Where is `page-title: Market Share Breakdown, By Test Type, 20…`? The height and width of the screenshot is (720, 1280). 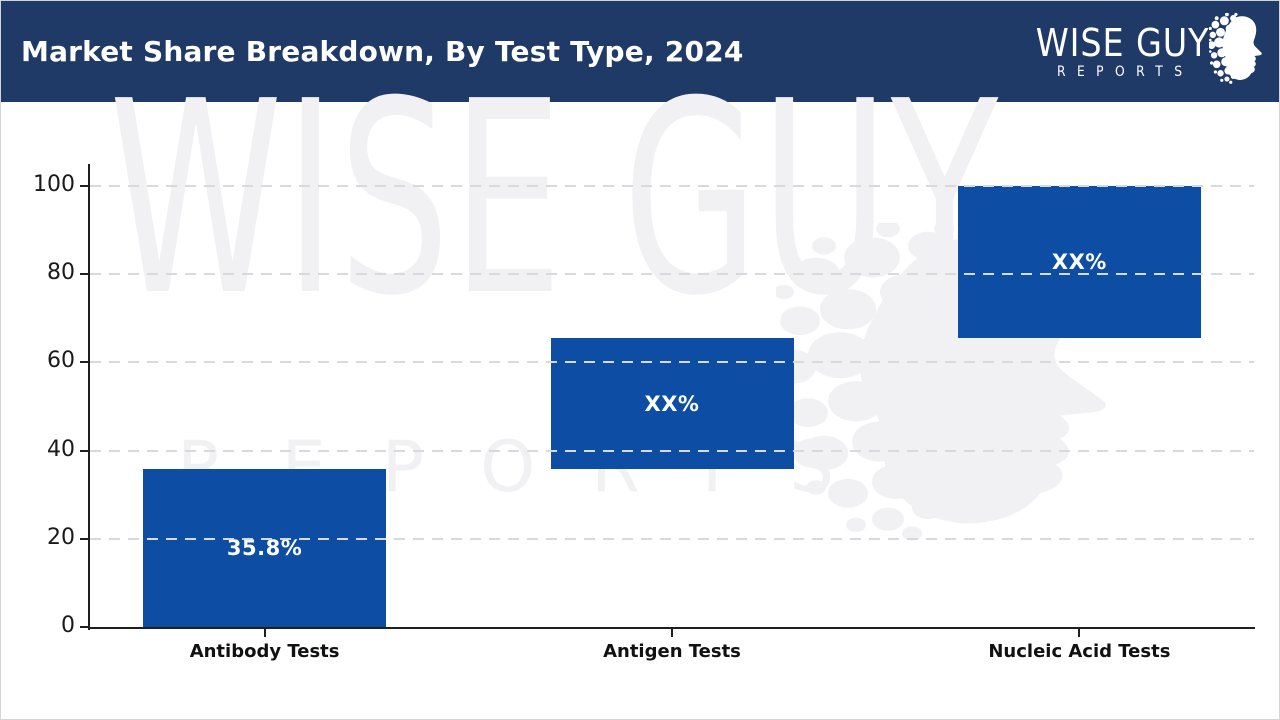
page-title: Market Share Breakdown, By Test Type, 20… is located at coordinates (382, 51).